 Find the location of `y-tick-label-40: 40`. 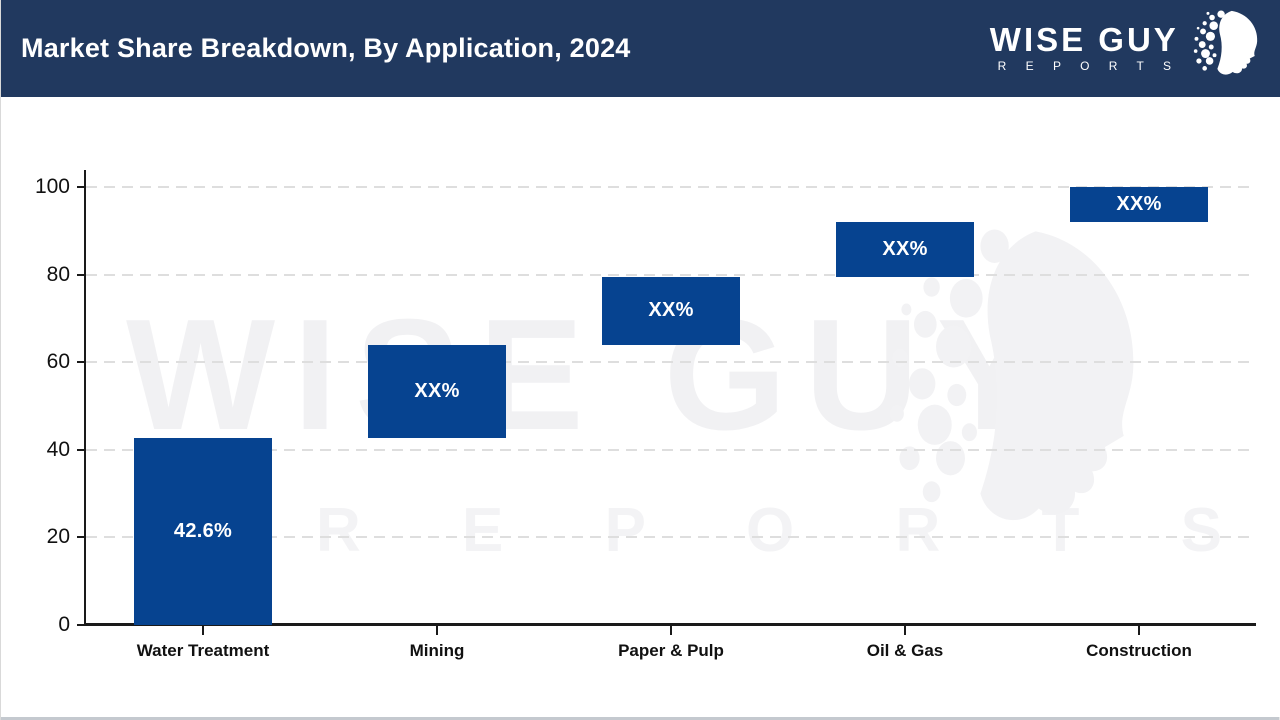

y-tick-label-40: 40 is located at coordinates (58, 449).